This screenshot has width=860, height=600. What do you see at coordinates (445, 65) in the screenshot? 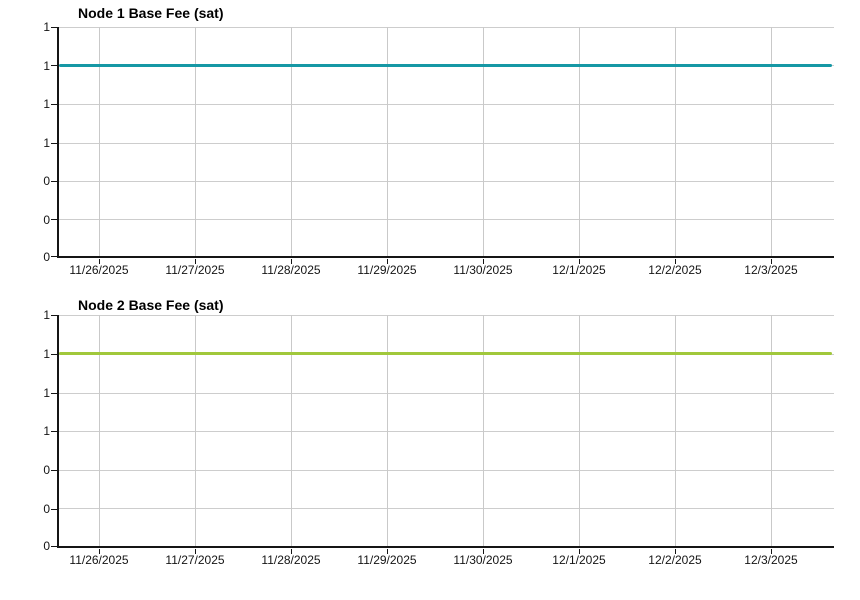
I see `series-line-node1-base-fee` at bounding box center [445, 65].